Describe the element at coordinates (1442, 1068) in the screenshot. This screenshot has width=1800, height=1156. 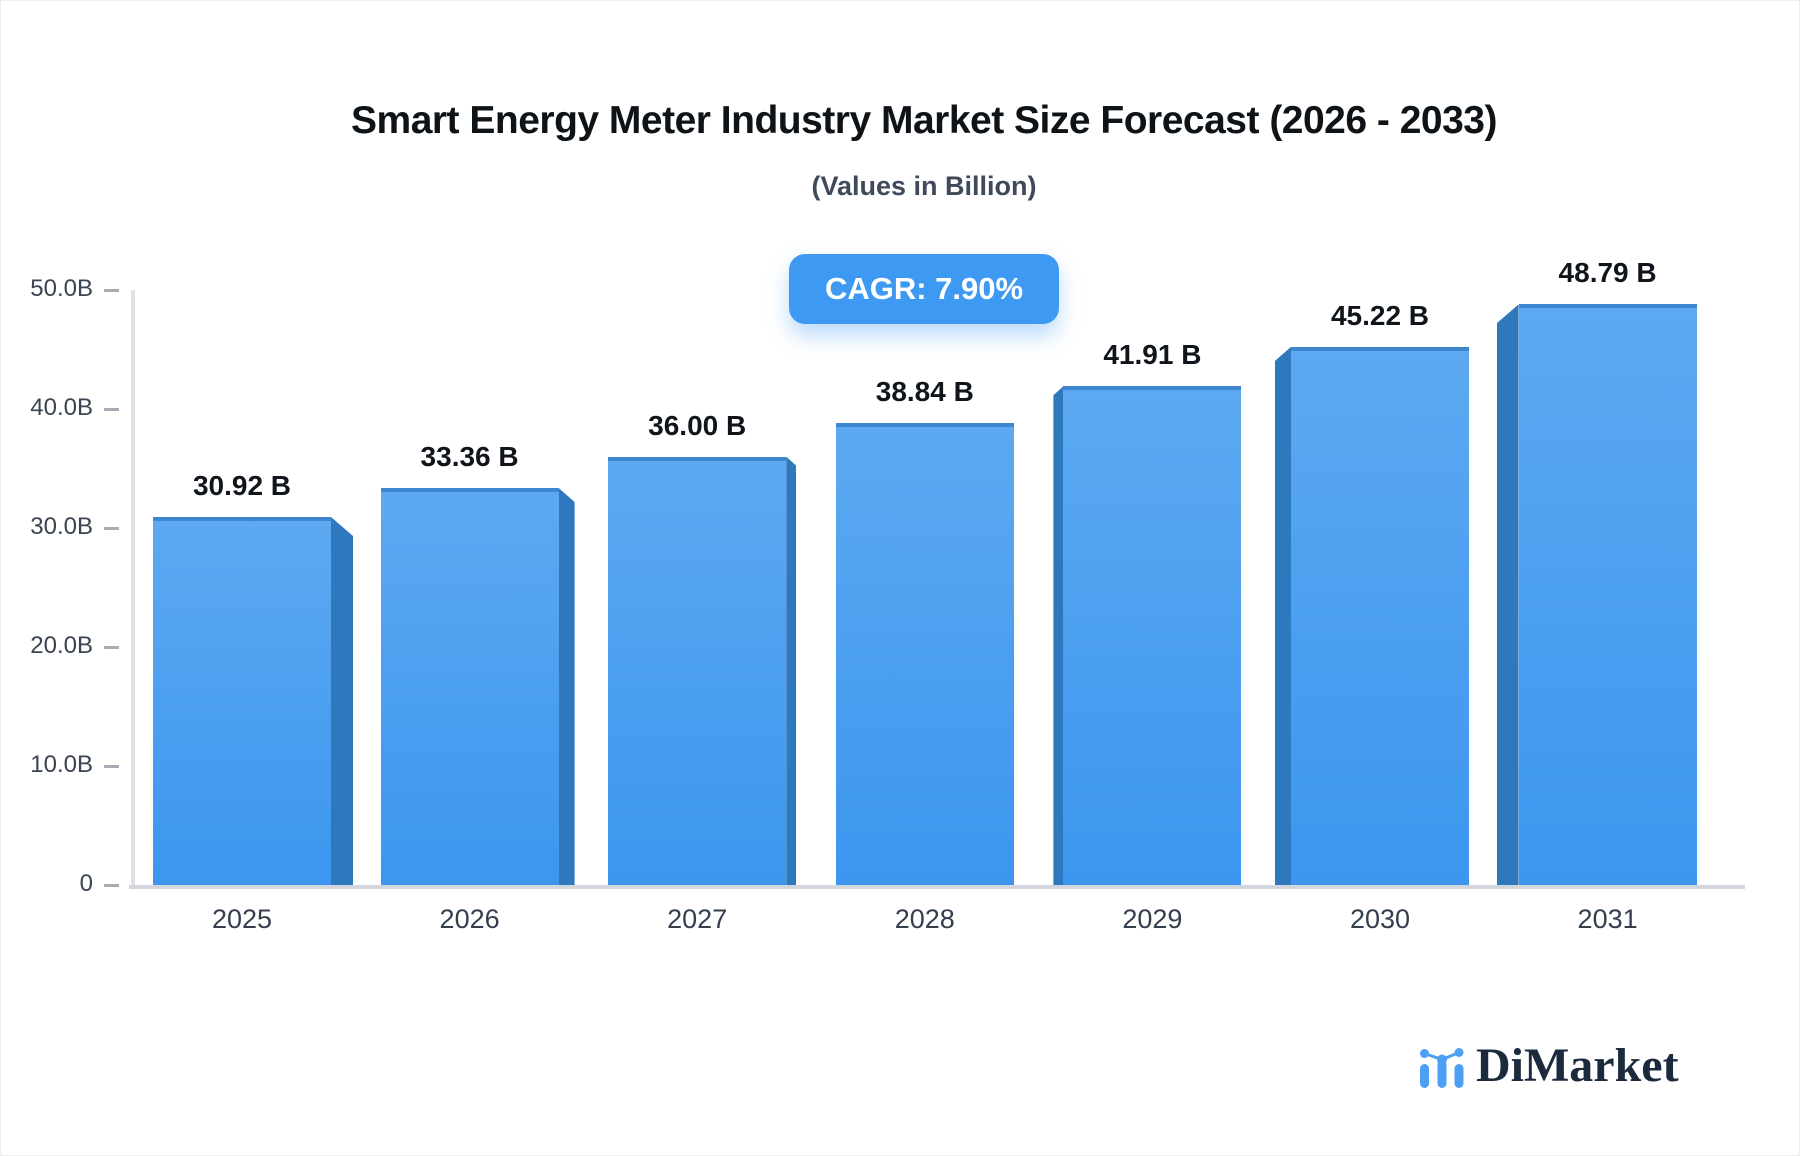
I see `dimarket-logo-icon` at that location.